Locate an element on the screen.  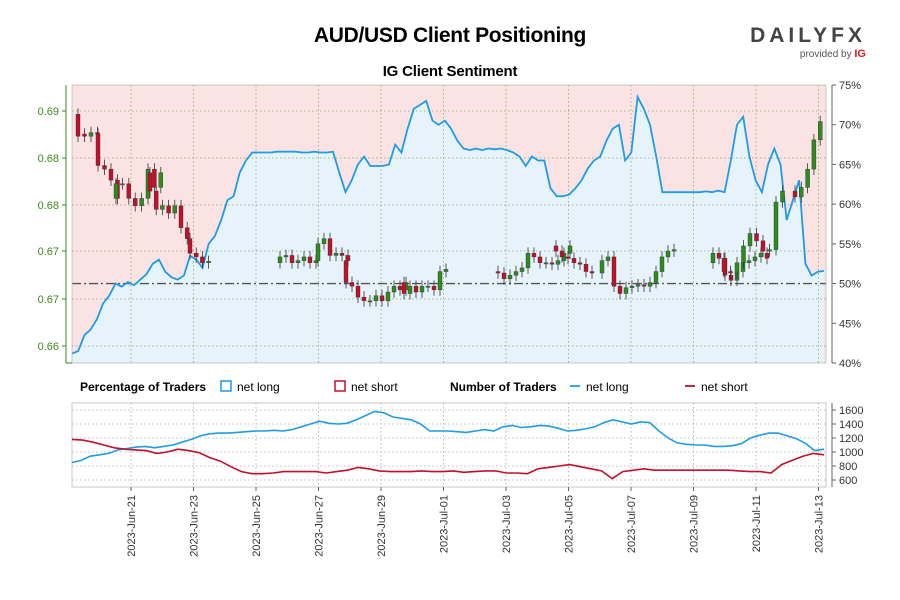
logo-subline: provided by IG is located at coordinates (808, 54).